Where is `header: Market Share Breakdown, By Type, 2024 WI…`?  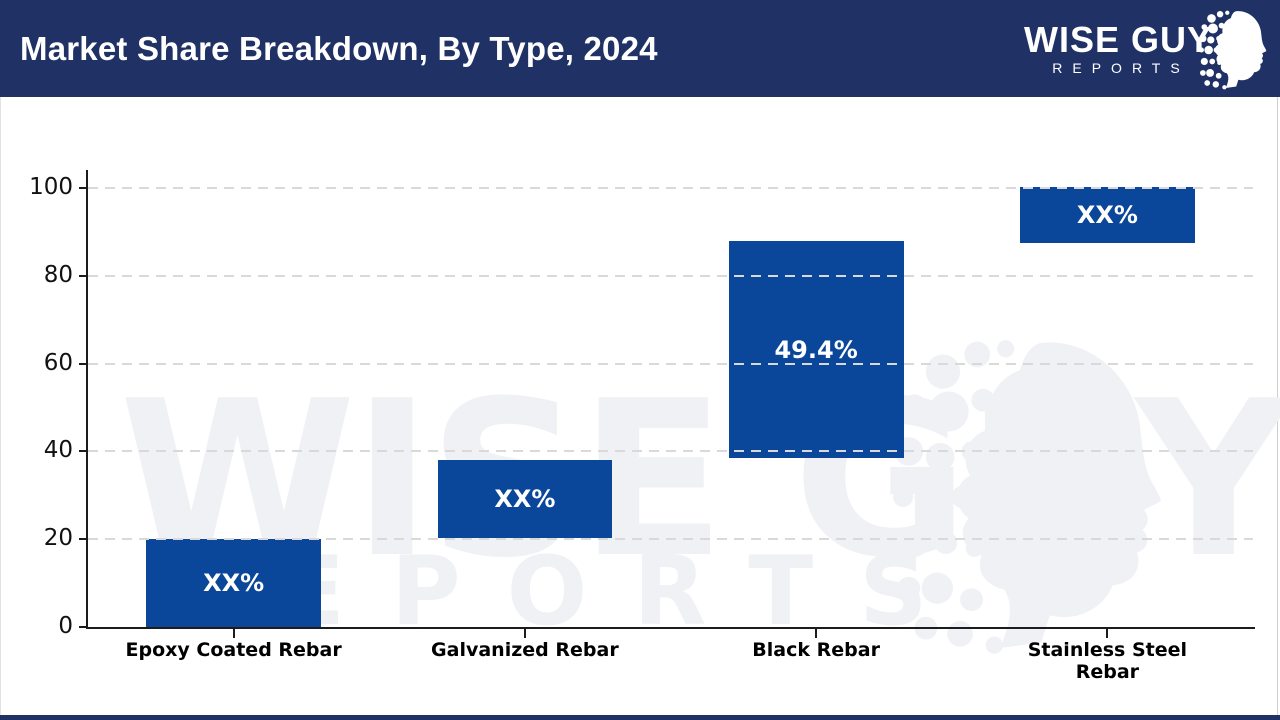 header: Market Share Breakdown, By Type, 2024 WI… is located at coordinates (640, 48).